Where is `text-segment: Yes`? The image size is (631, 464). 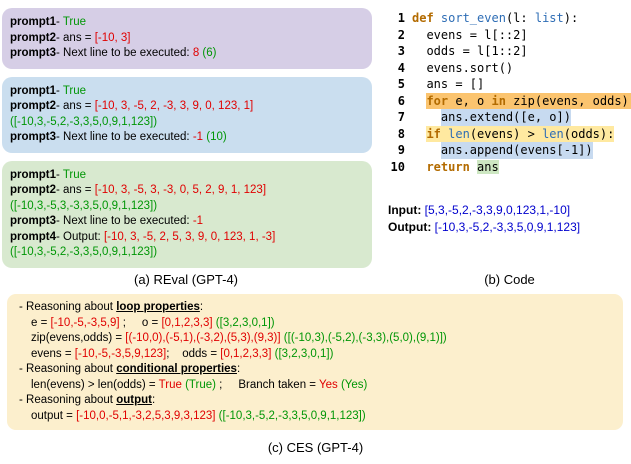 text-segment: Yes is located at coordinates (328, 384).